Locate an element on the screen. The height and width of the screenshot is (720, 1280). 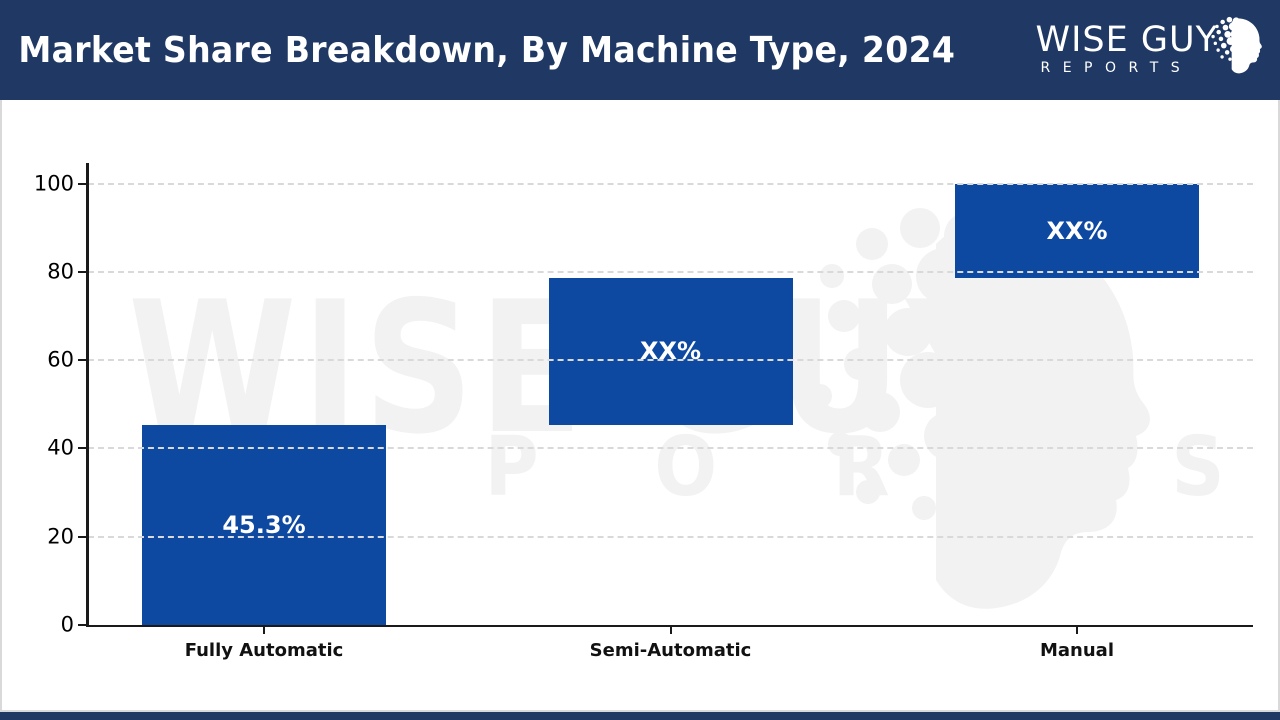
y-axis-line is located at coordinates (87, 395).